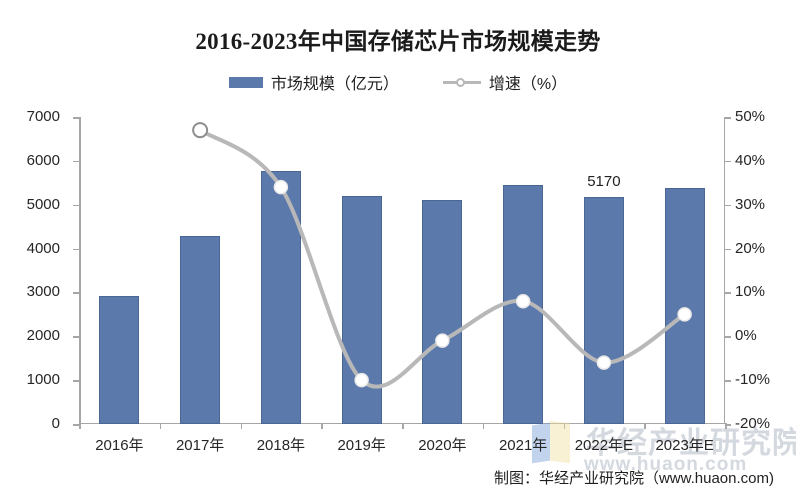 The image size is (796, 500). What do you see at coordinates (750, 248) in the screenshot?
I see `y-axis-right-label: 20%` at bounding box center [750, 248].